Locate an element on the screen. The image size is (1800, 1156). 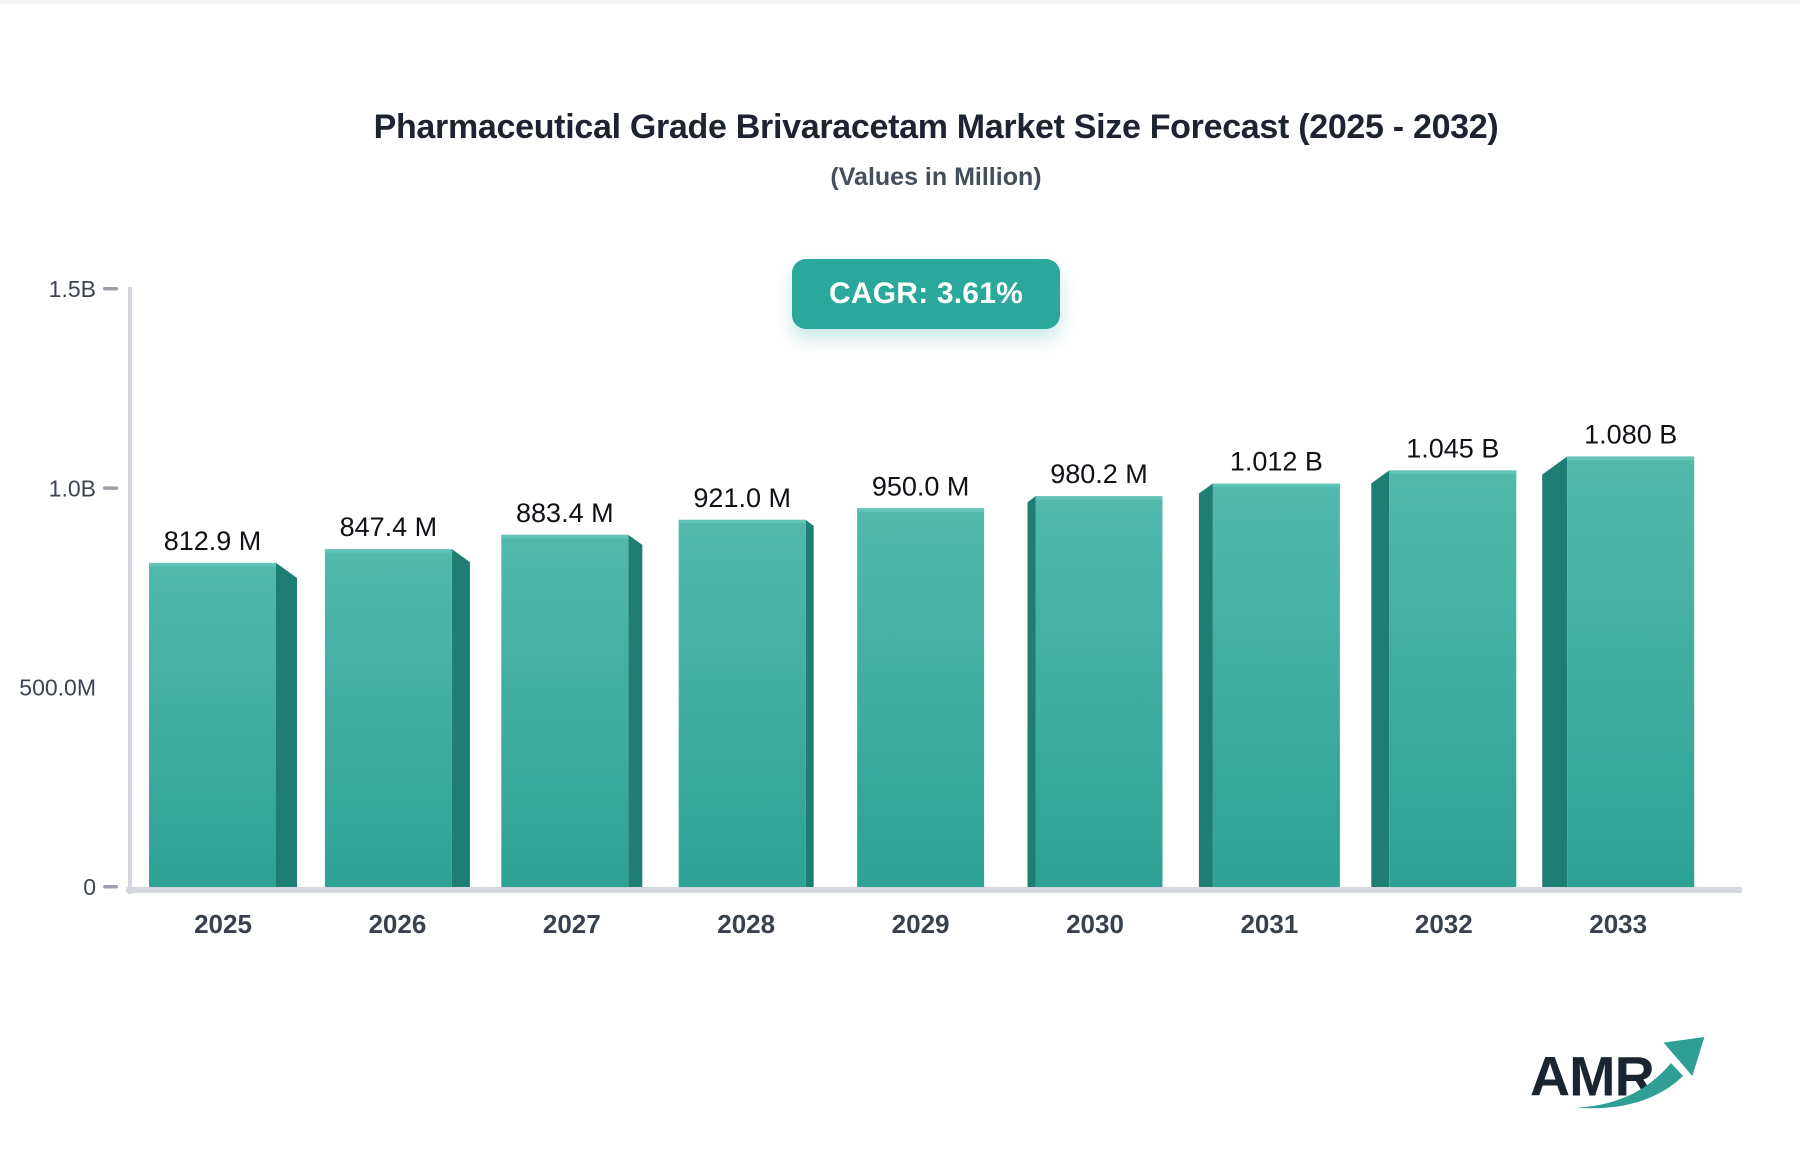
cagr-badge: CAGR: 3.61% is located at coordinates (926, 294).